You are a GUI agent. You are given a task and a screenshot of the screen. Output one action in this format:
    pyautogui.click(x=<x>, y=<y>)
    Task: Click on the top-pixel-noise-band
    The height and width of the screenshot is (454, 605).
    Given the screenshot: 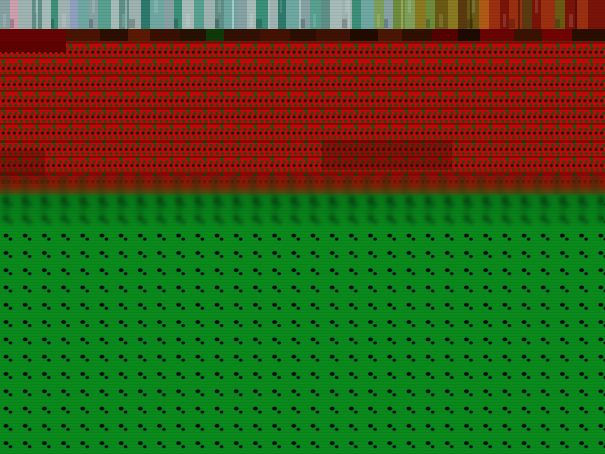 What is the action you would take?
    pyautogui.click(x=302, y=14)
    